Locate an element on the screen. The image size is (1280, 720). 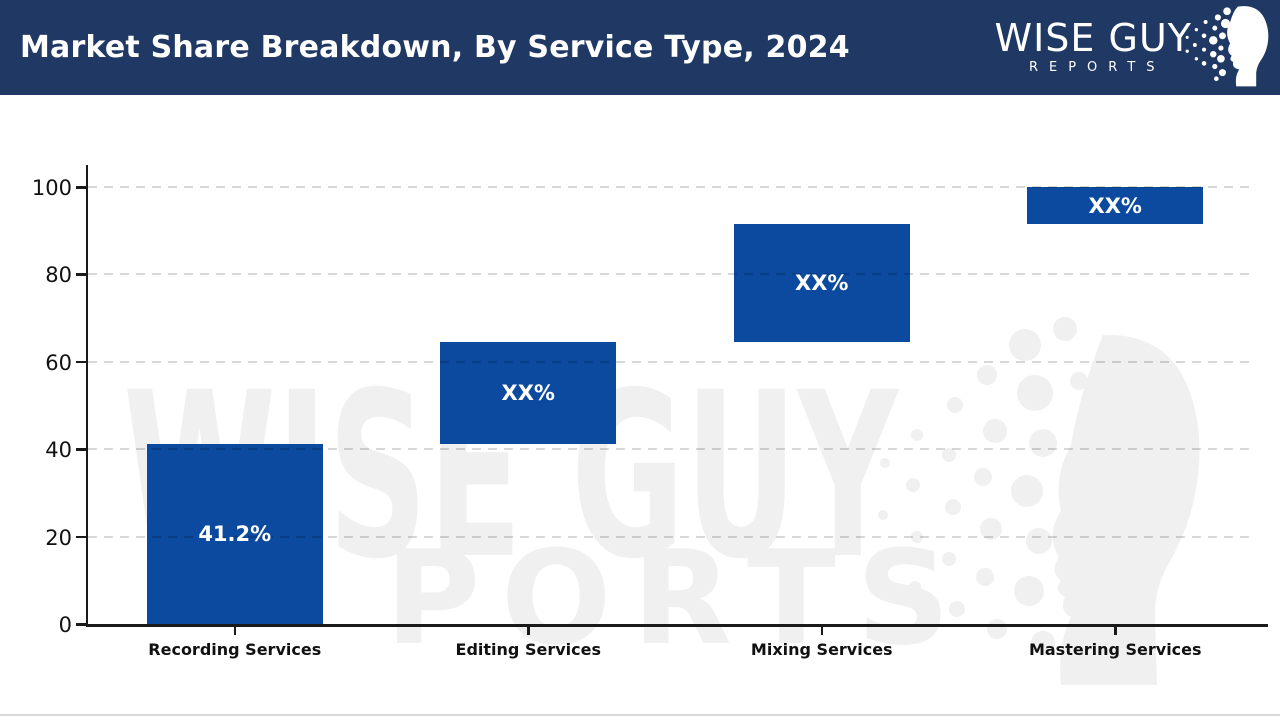
y-tick-label-100: 100 is located at coordinates (51, 188).